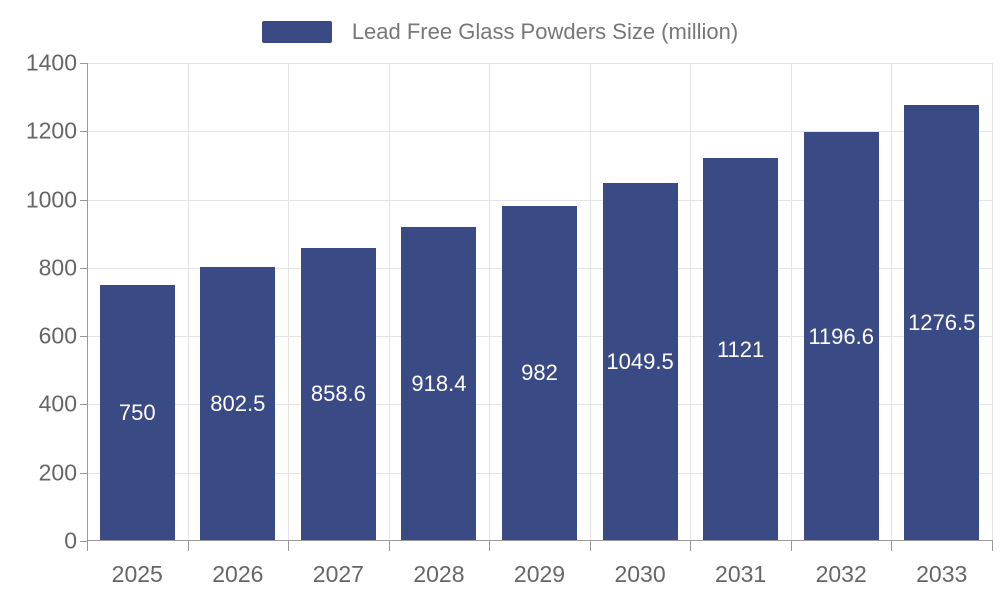 Image resolution: width=1000 pixels, height=600 pixels. What do you see at coordinates (942, 574) in the screenshot?
I see `x-tick-label: 2033` at bounding box center [942, 574].